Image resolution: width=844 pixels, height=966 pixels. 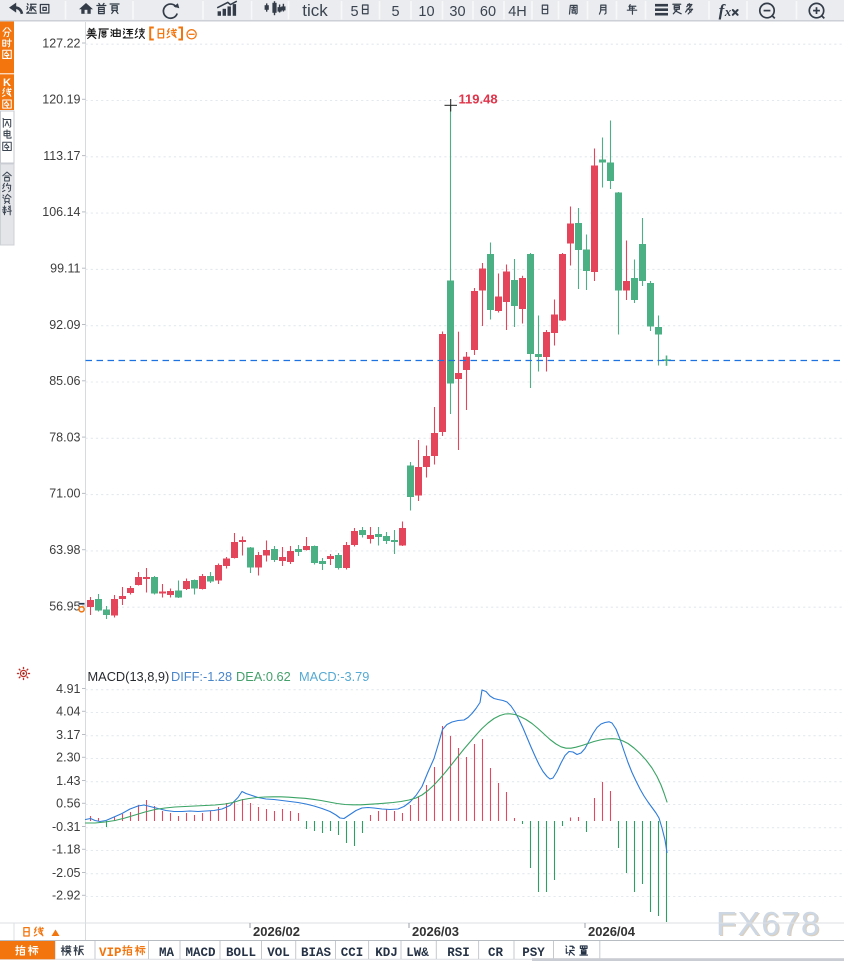 What do you see at coordinates (68, 689) in the screenshot?
I see `svg-text: 4.91` at bounding box center [68, 689].